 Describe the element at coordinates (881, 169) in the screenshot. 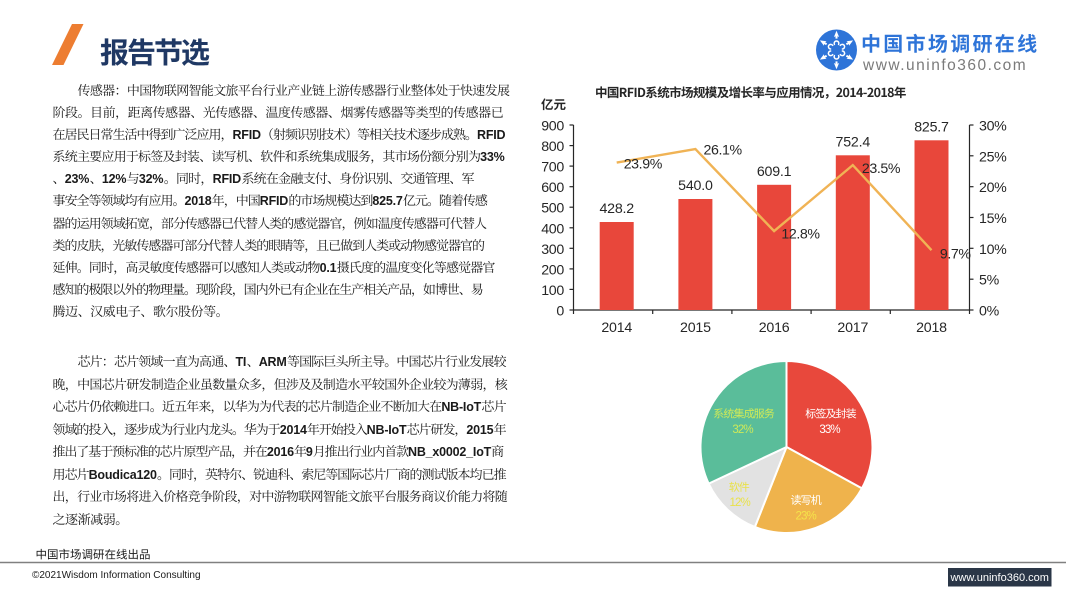

I see `svg-text: 23.5%` at that location.